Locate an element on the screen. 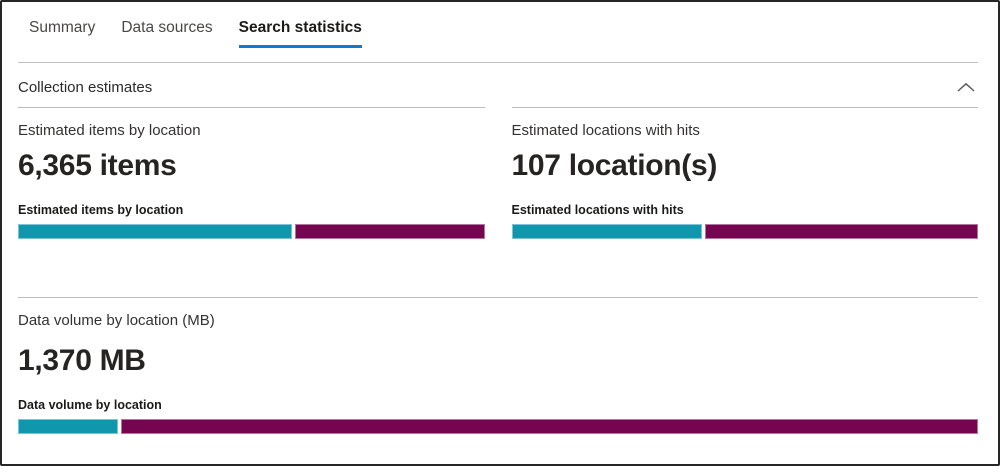  card-label: Estimated locations with hits is located at coordinates (605, 130).